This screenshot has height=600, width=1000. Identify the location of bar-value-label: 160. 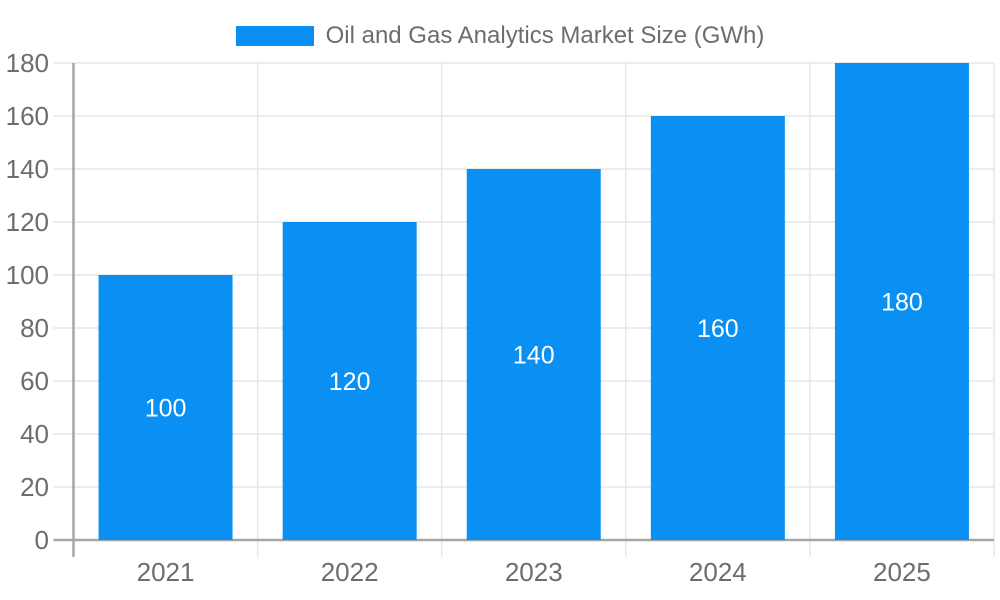
(718, 329).